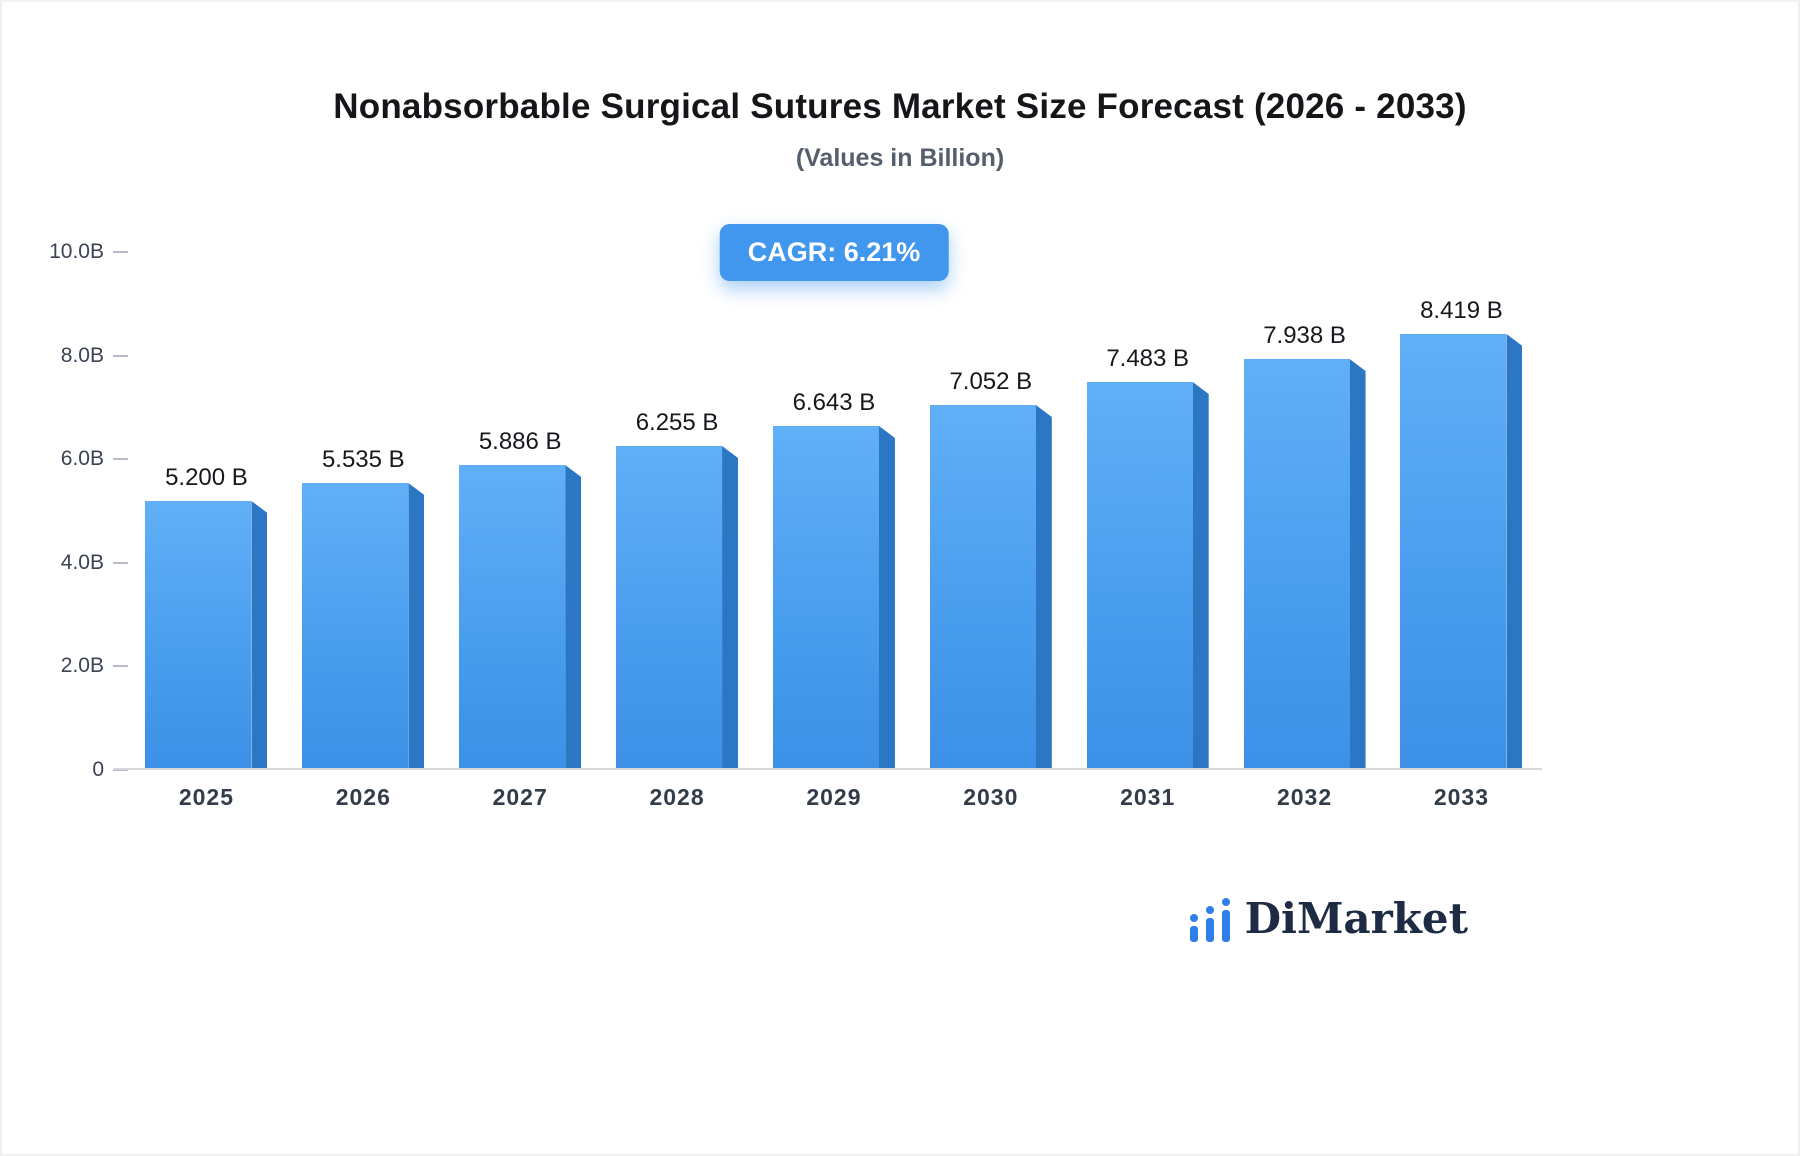 Image resolution: width=1800 pixels, height=1156 pixels. I want to click on bar-group-2032: 7.938 B, so click(1304, 546).